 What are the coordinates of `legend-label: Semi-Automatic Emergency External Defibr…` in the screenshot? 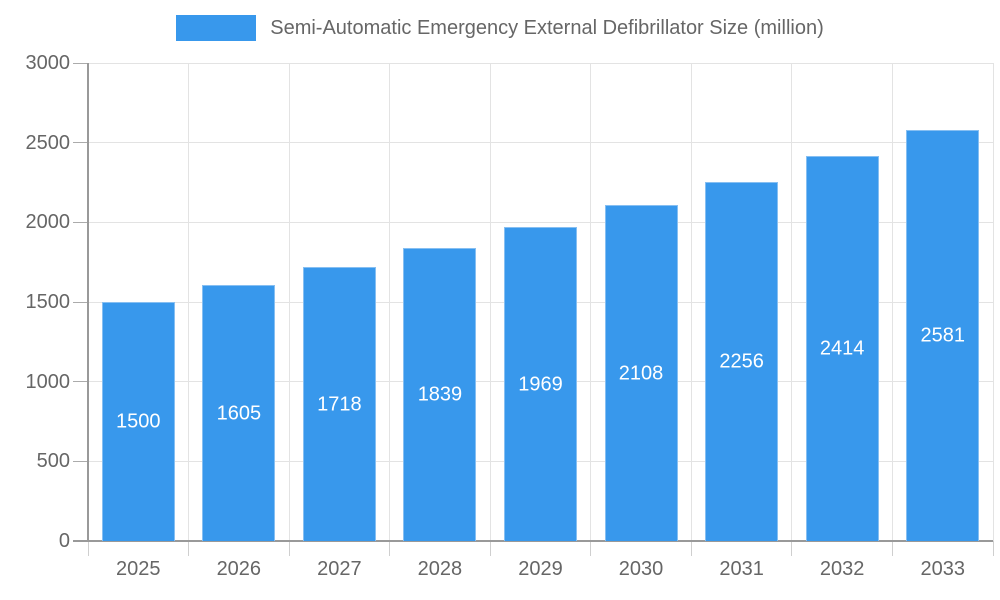 It's located at (547, 27).